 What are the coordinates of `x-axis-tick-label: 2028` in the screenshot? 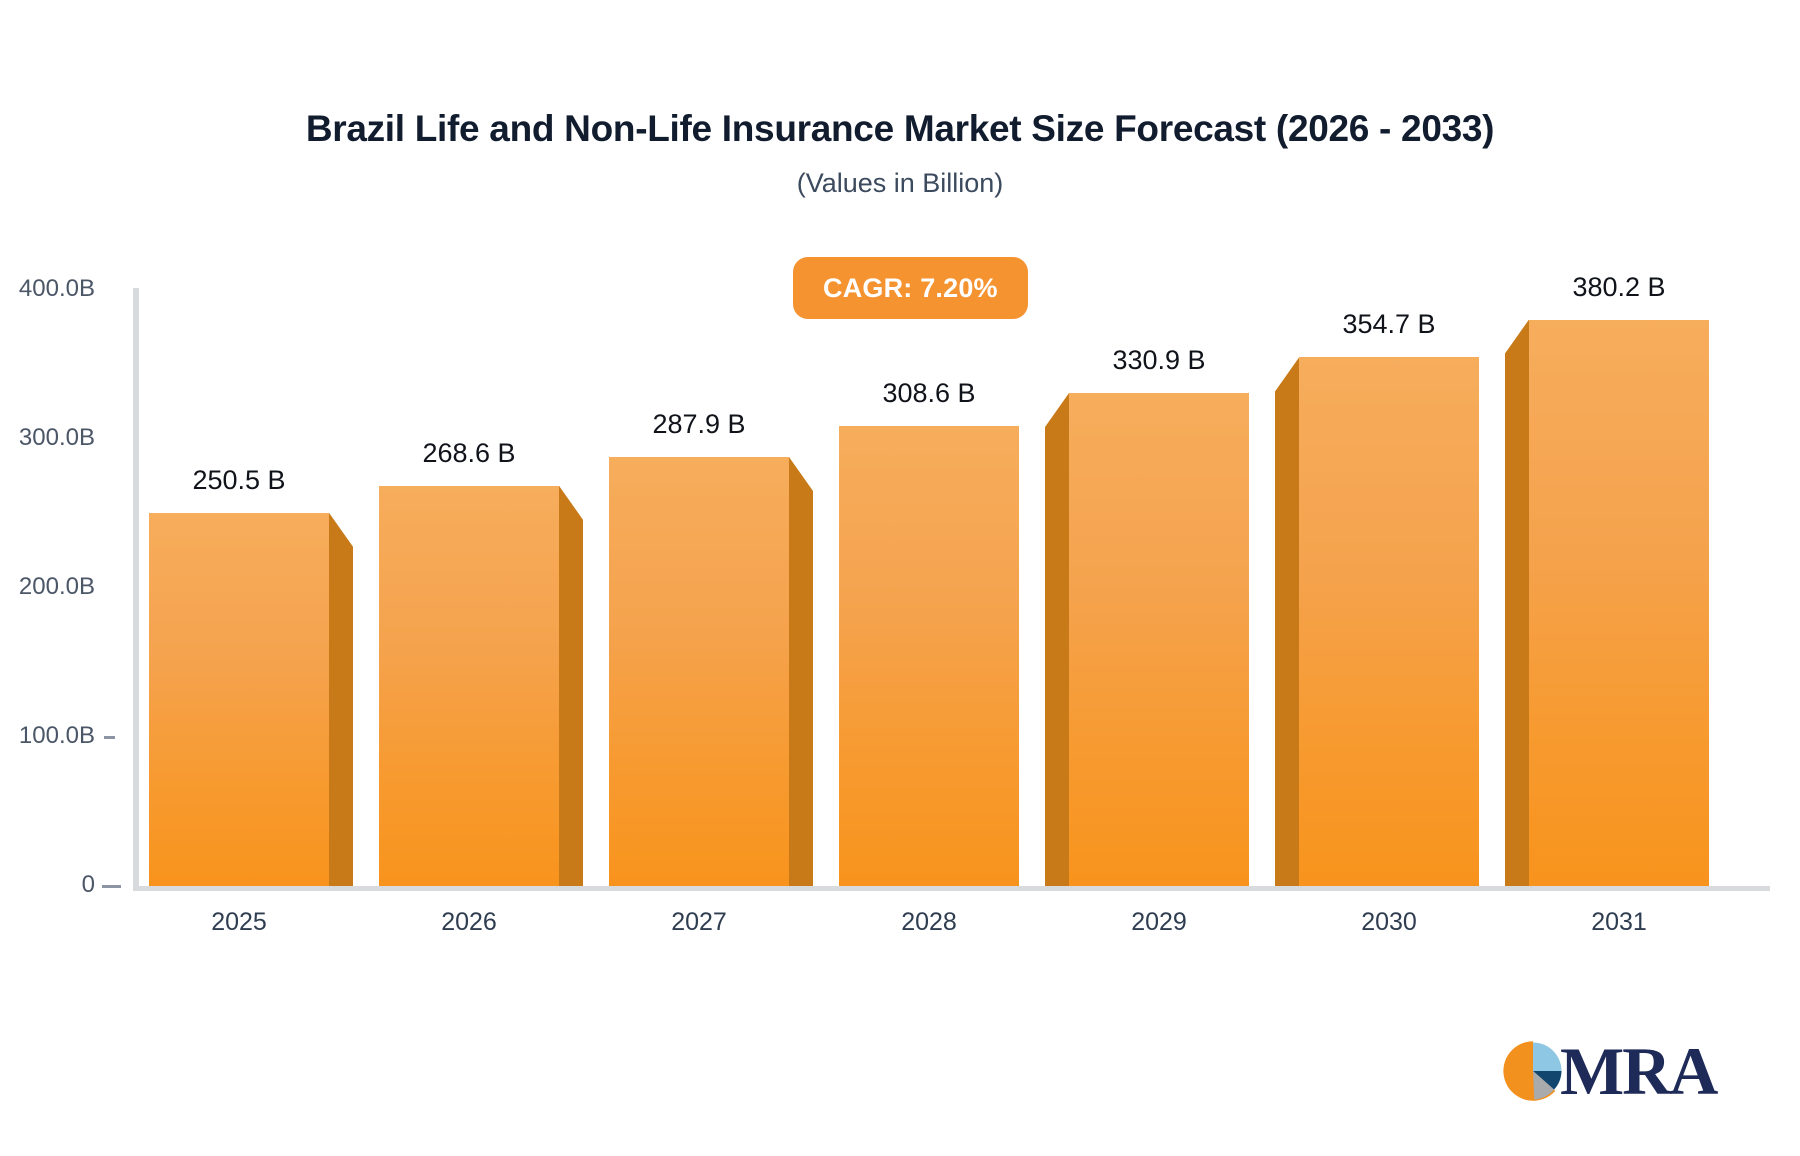 It's located at (929, 922).